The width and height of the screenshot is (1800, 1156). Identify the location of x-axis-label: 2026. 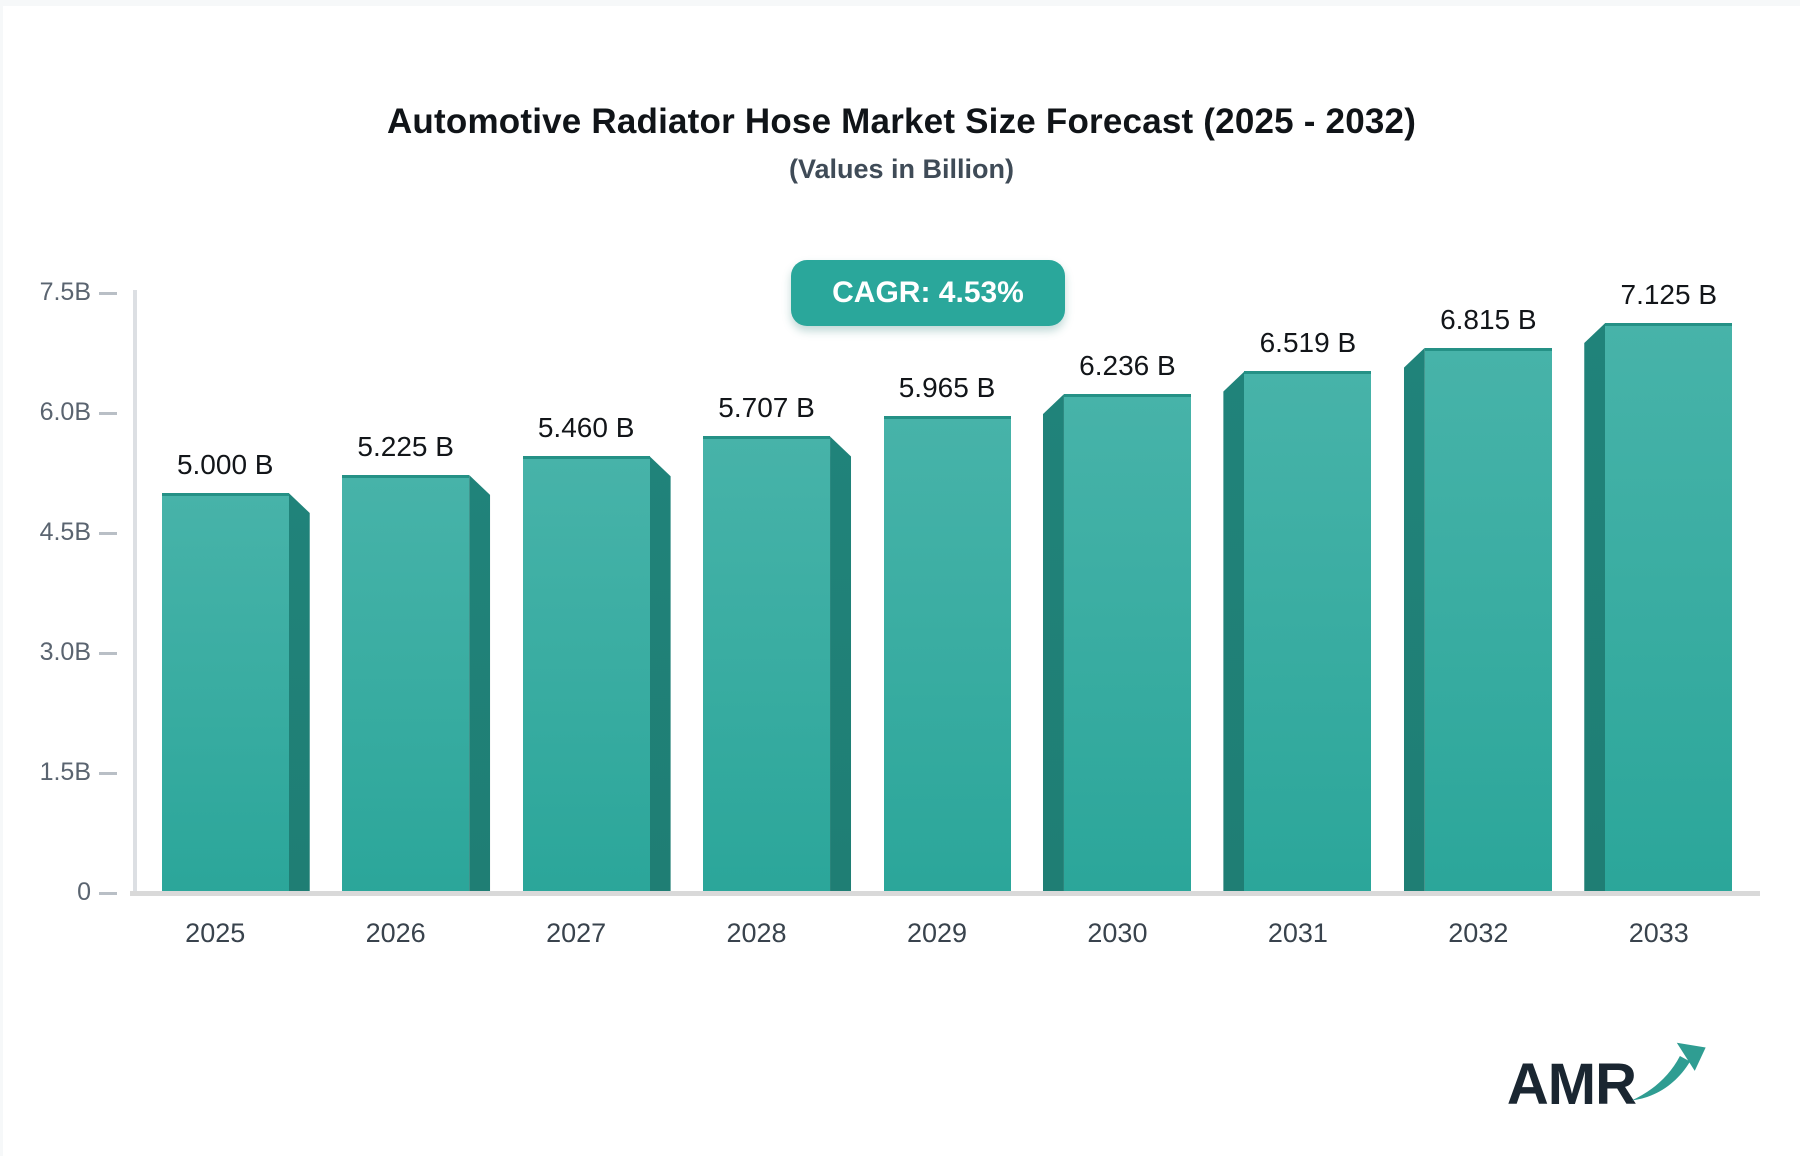
(395, 933).